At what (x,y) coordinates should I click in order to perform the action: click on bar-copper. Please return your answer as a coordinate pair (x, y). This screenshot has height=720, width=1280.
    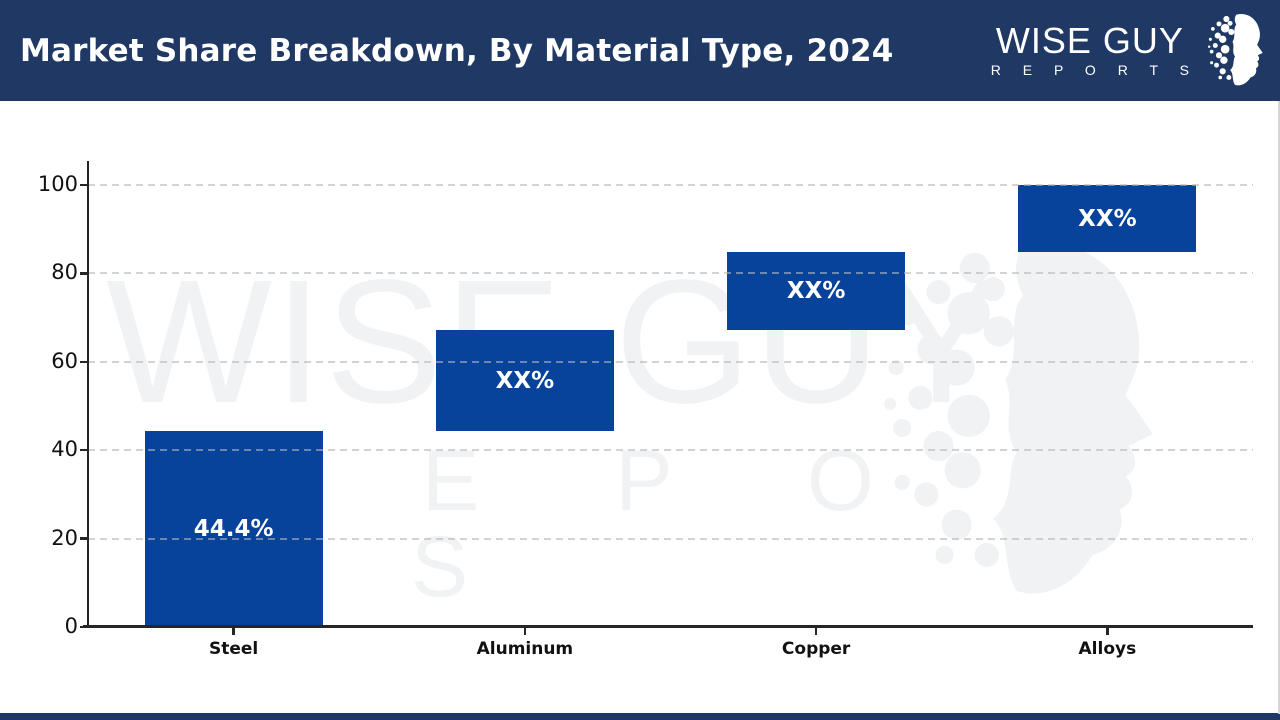
    Looking at the image, I should click on (816, 291).